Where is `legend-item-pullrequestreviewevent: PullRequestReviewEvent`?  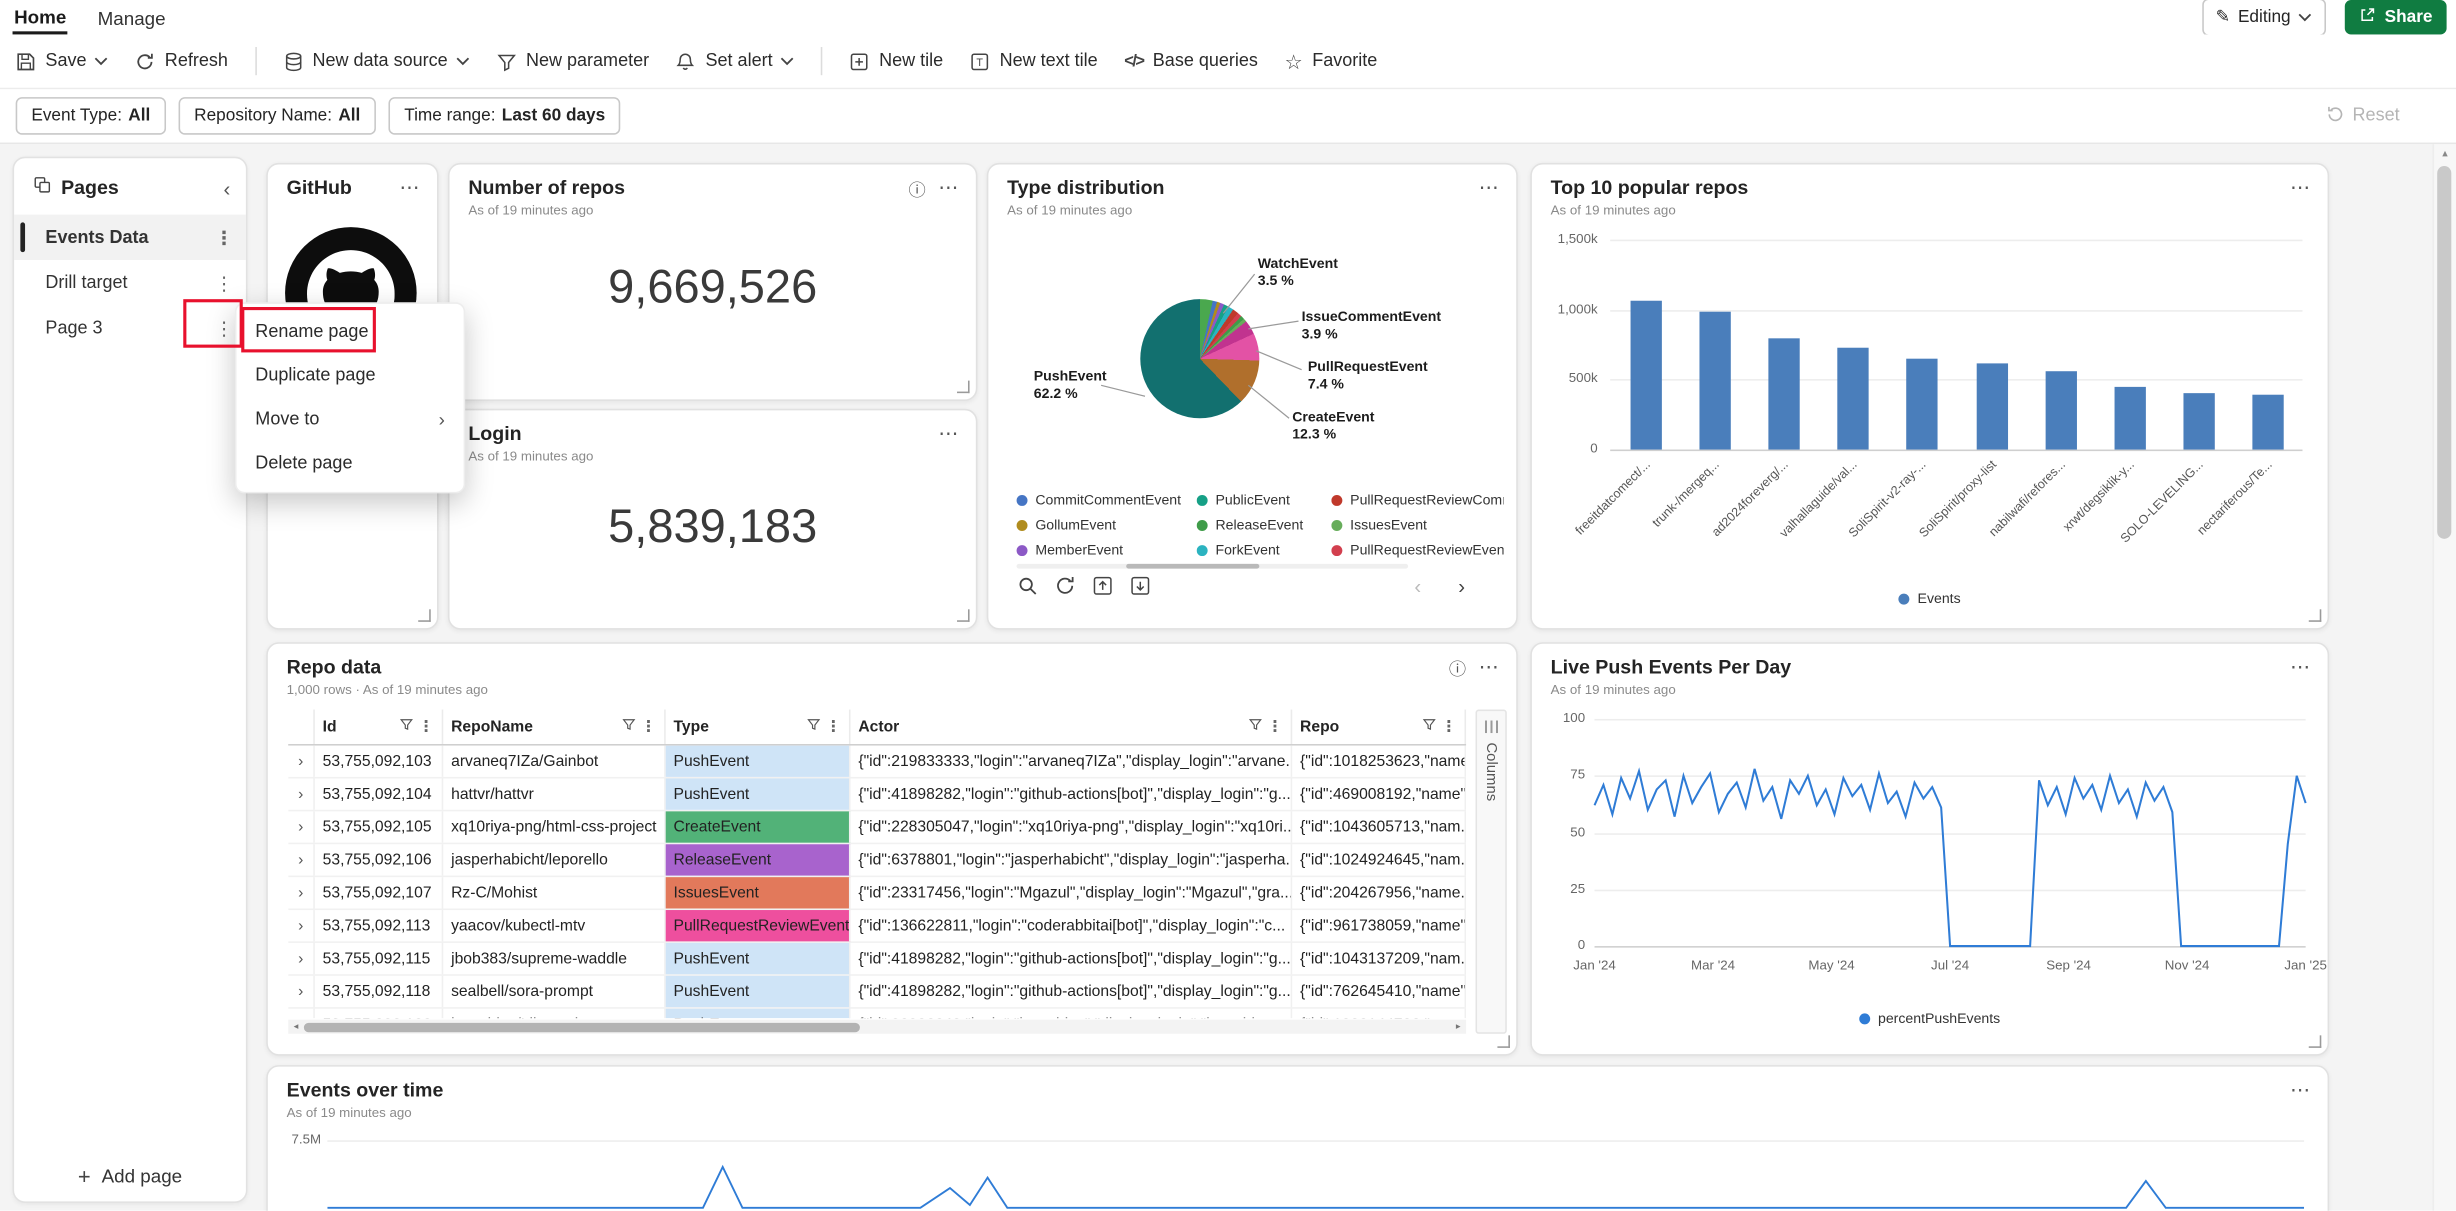
legend-item-pullrequestreviewevent: PullRequestReviewEvent is located at coordinates (1417, 549).